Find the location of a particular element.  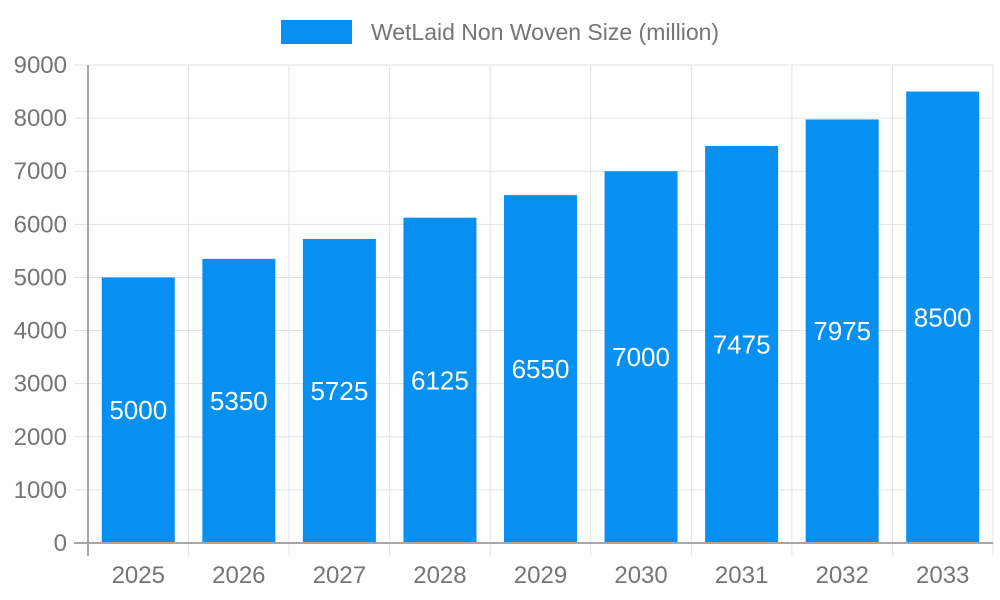

y-axis-label-0: 0 is located at coordinates (60, 543).